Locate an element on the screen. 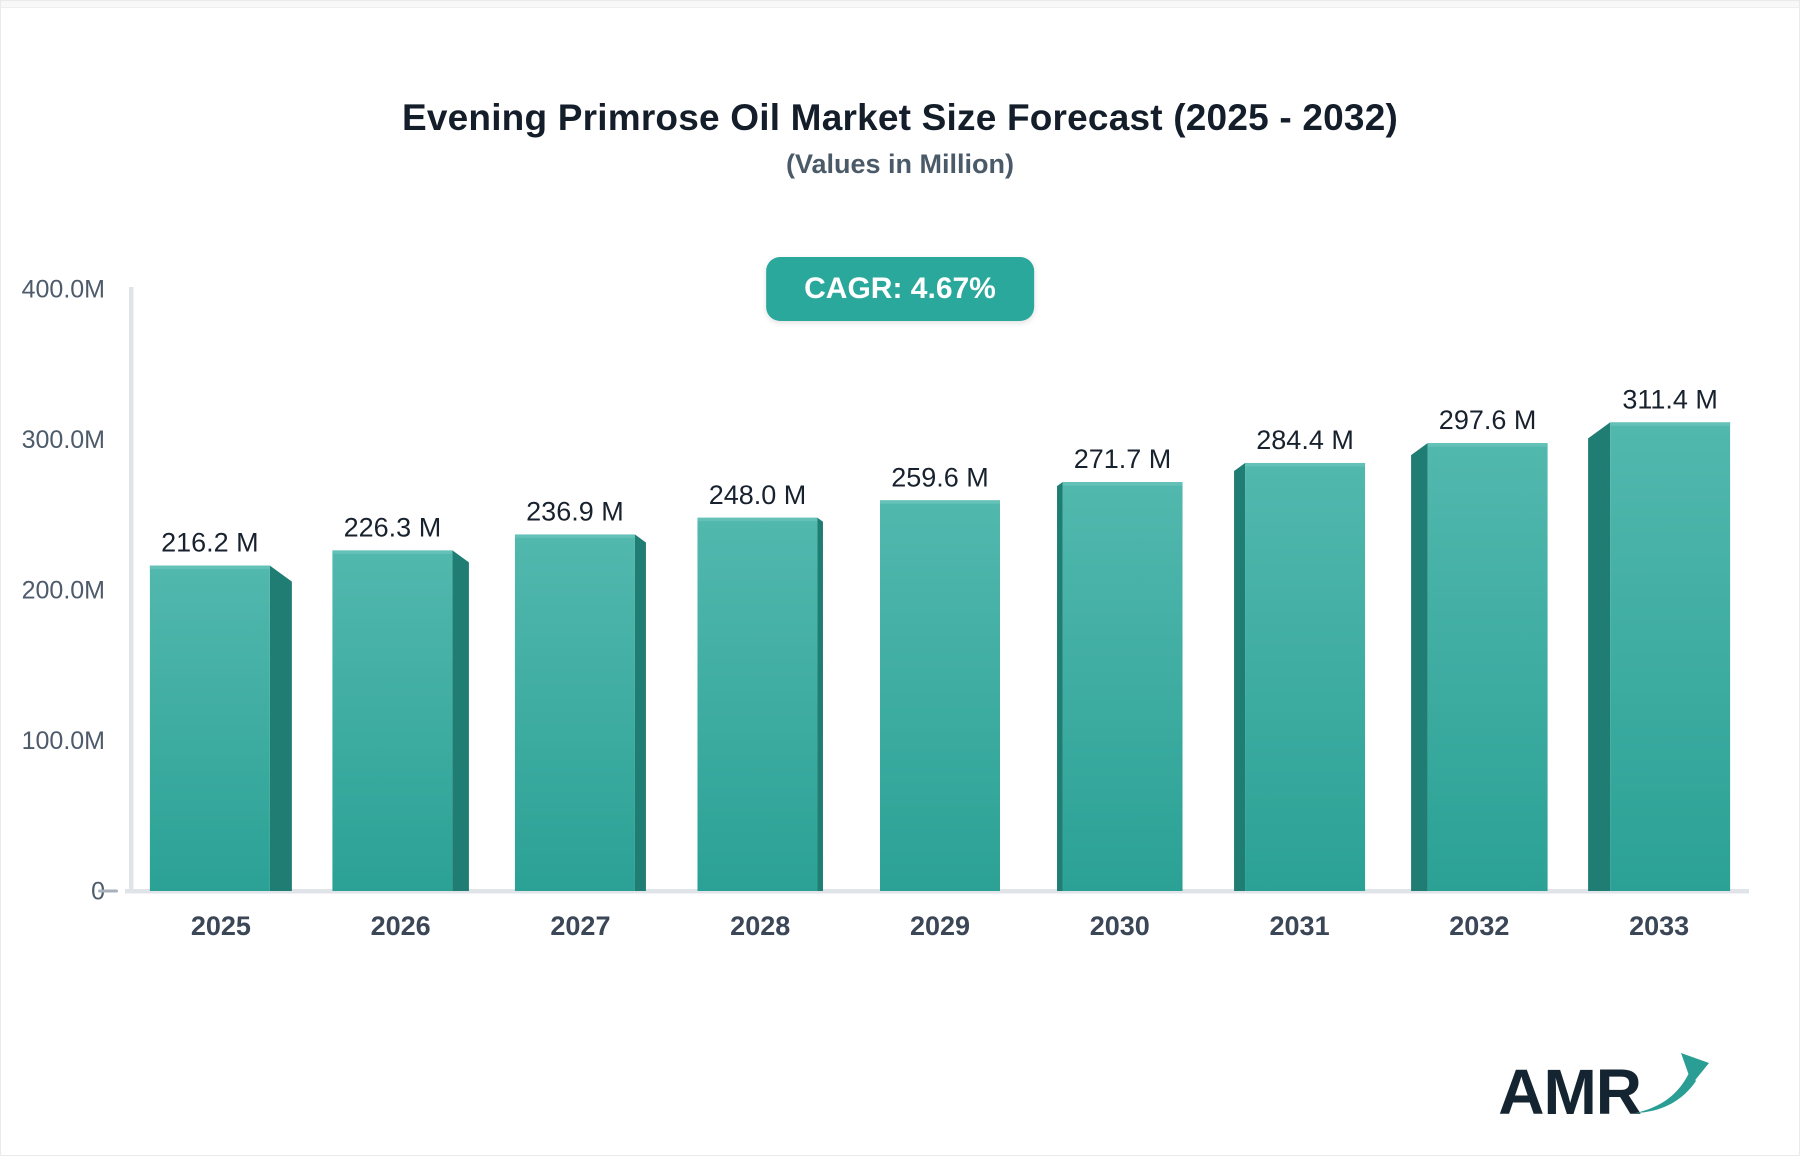 The image size is (1800, 1156). bar-value-label-2029: 259.6 M is located at coordinates (940, 477).